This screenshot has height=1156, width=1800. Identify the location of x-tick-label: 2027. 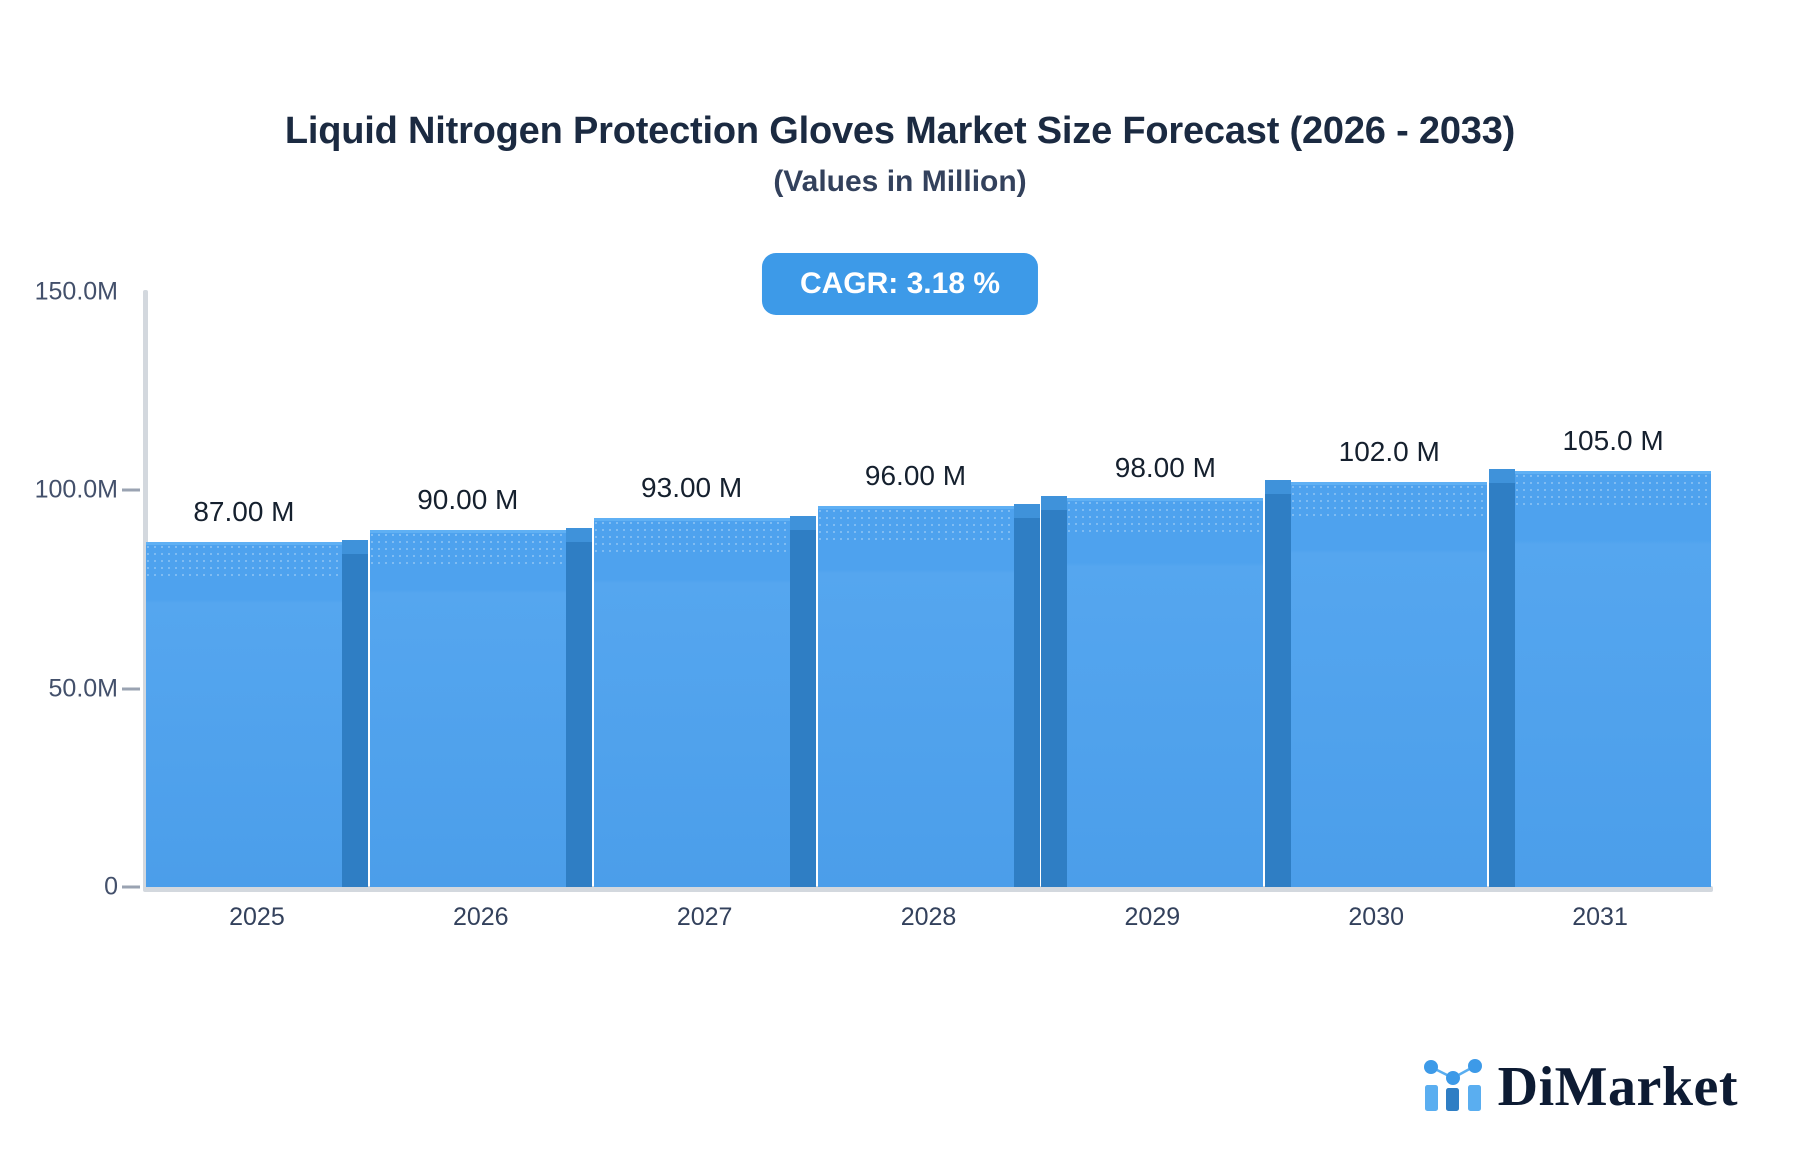
(704, 917).